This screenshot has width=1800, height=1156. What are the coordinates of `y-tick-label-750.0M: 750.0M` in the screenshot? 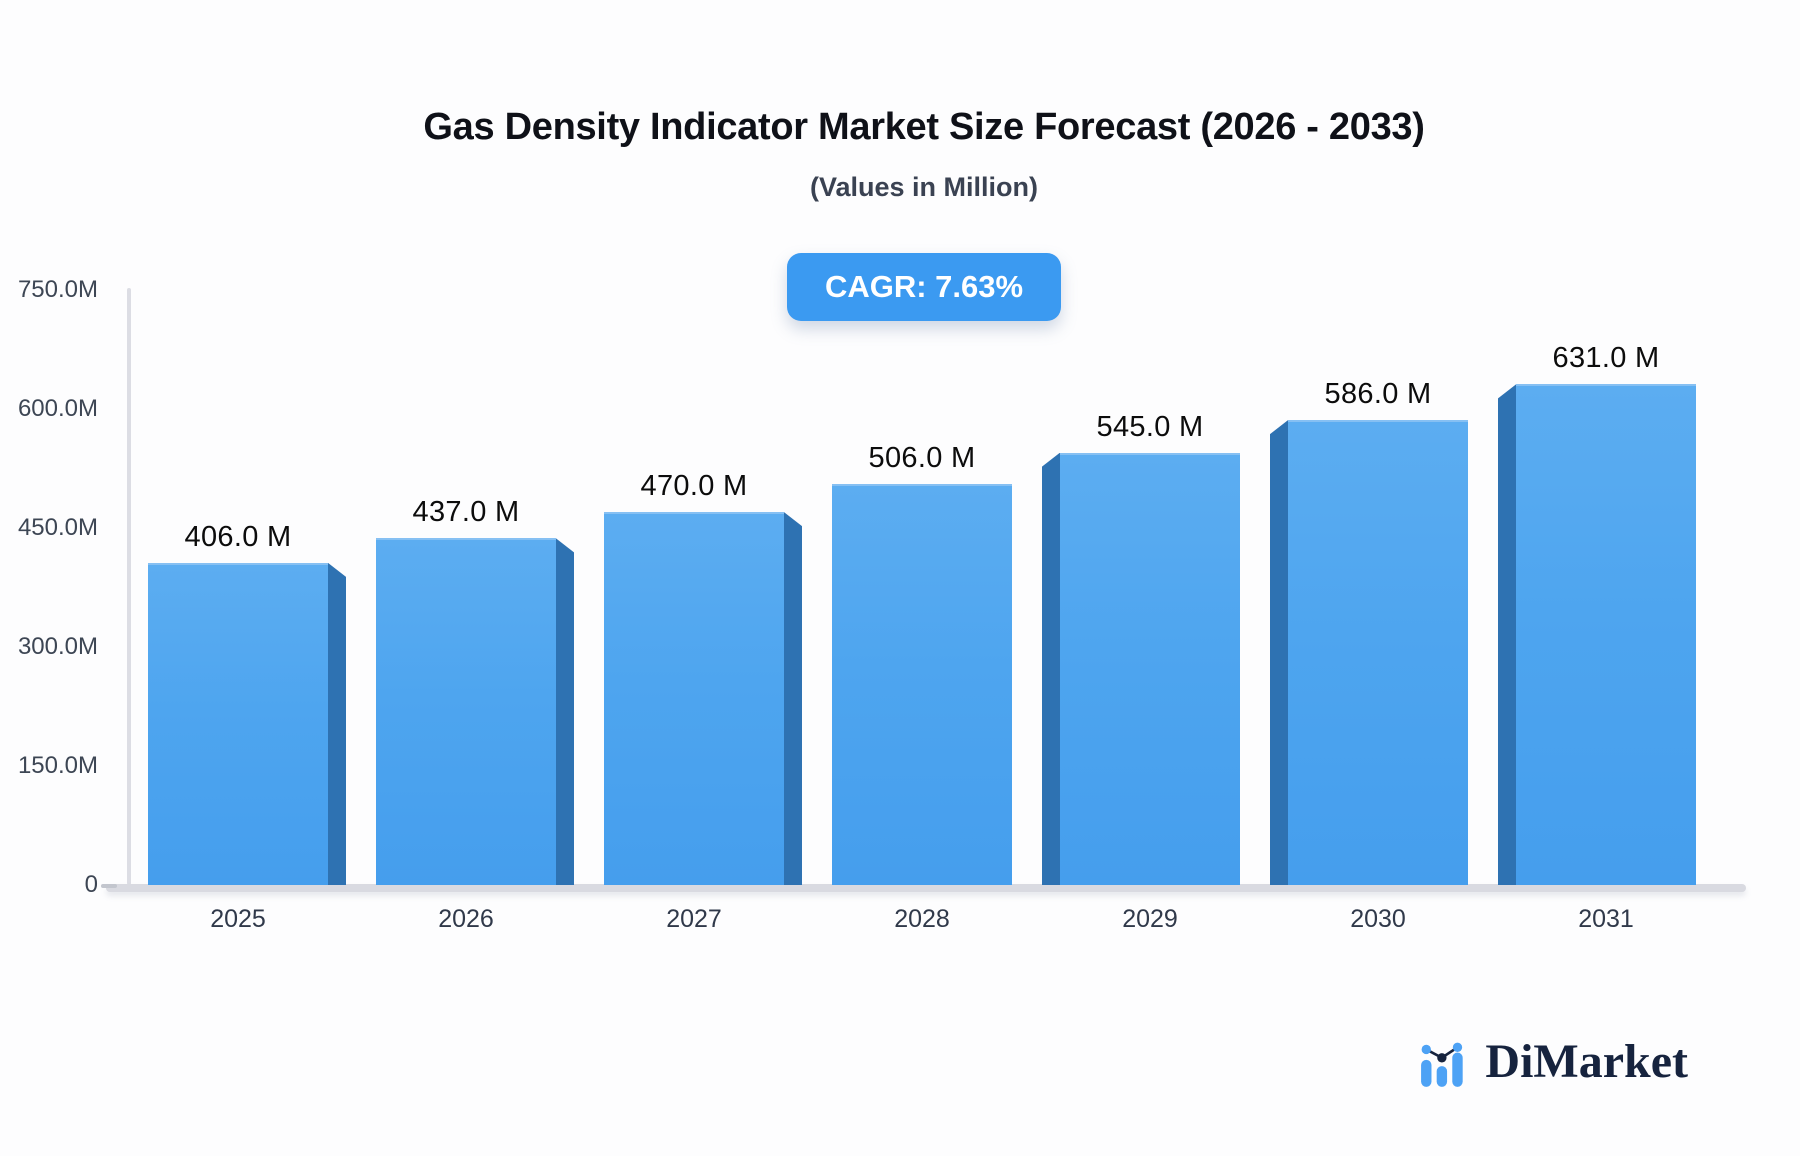 It's located at (57, 289).